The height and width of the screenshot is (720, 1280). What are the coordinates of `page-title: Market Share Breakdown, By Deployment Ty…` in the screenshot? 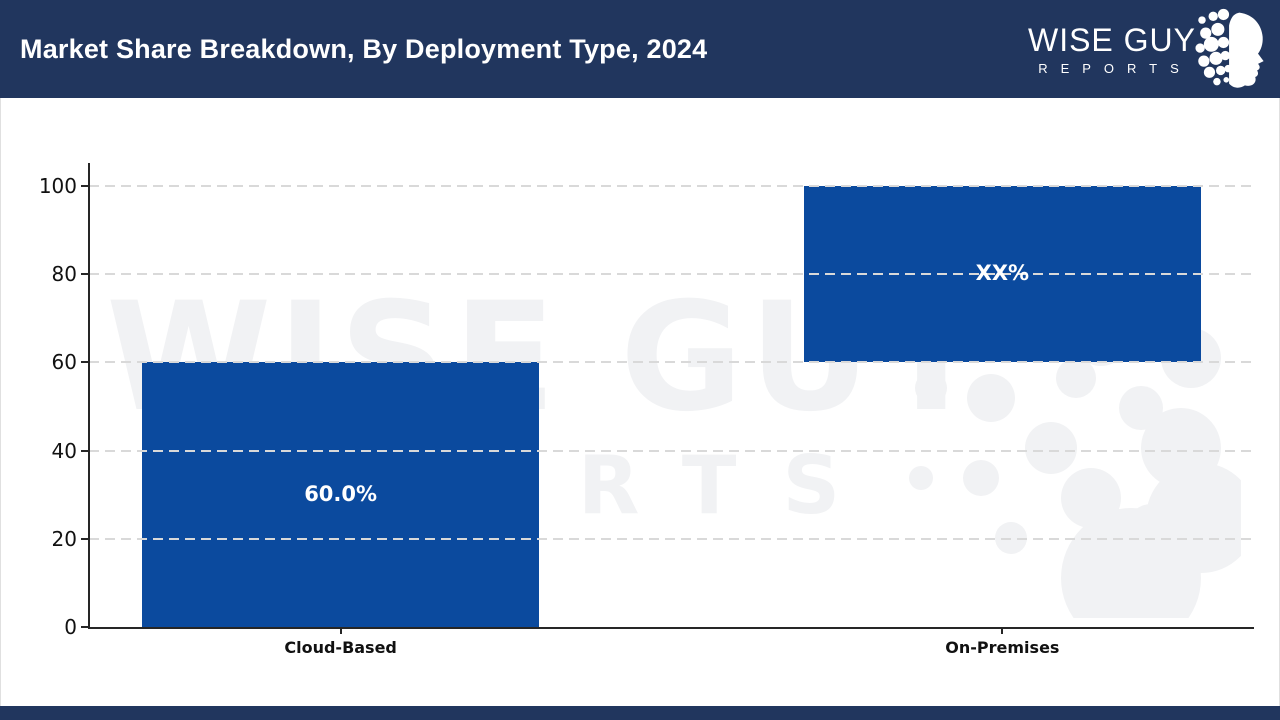 It's located at (364, 48).